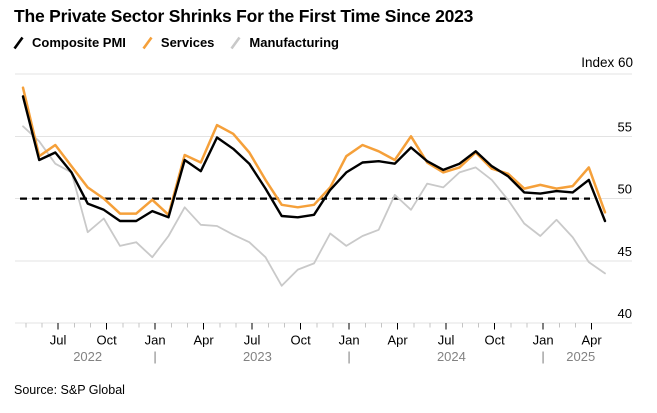 This screenshot has width=657, height=413. Describe the element at coordinates (87, 356) in the screenshot. I see `year-label-2022: 2022` at that location.